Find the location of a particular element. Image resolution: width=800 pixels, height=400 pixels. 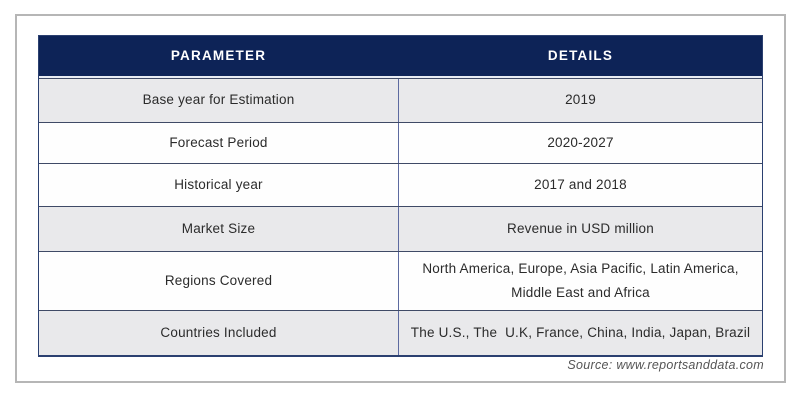

details-cell: 2020-2027 is located at coordinates (580, 142).